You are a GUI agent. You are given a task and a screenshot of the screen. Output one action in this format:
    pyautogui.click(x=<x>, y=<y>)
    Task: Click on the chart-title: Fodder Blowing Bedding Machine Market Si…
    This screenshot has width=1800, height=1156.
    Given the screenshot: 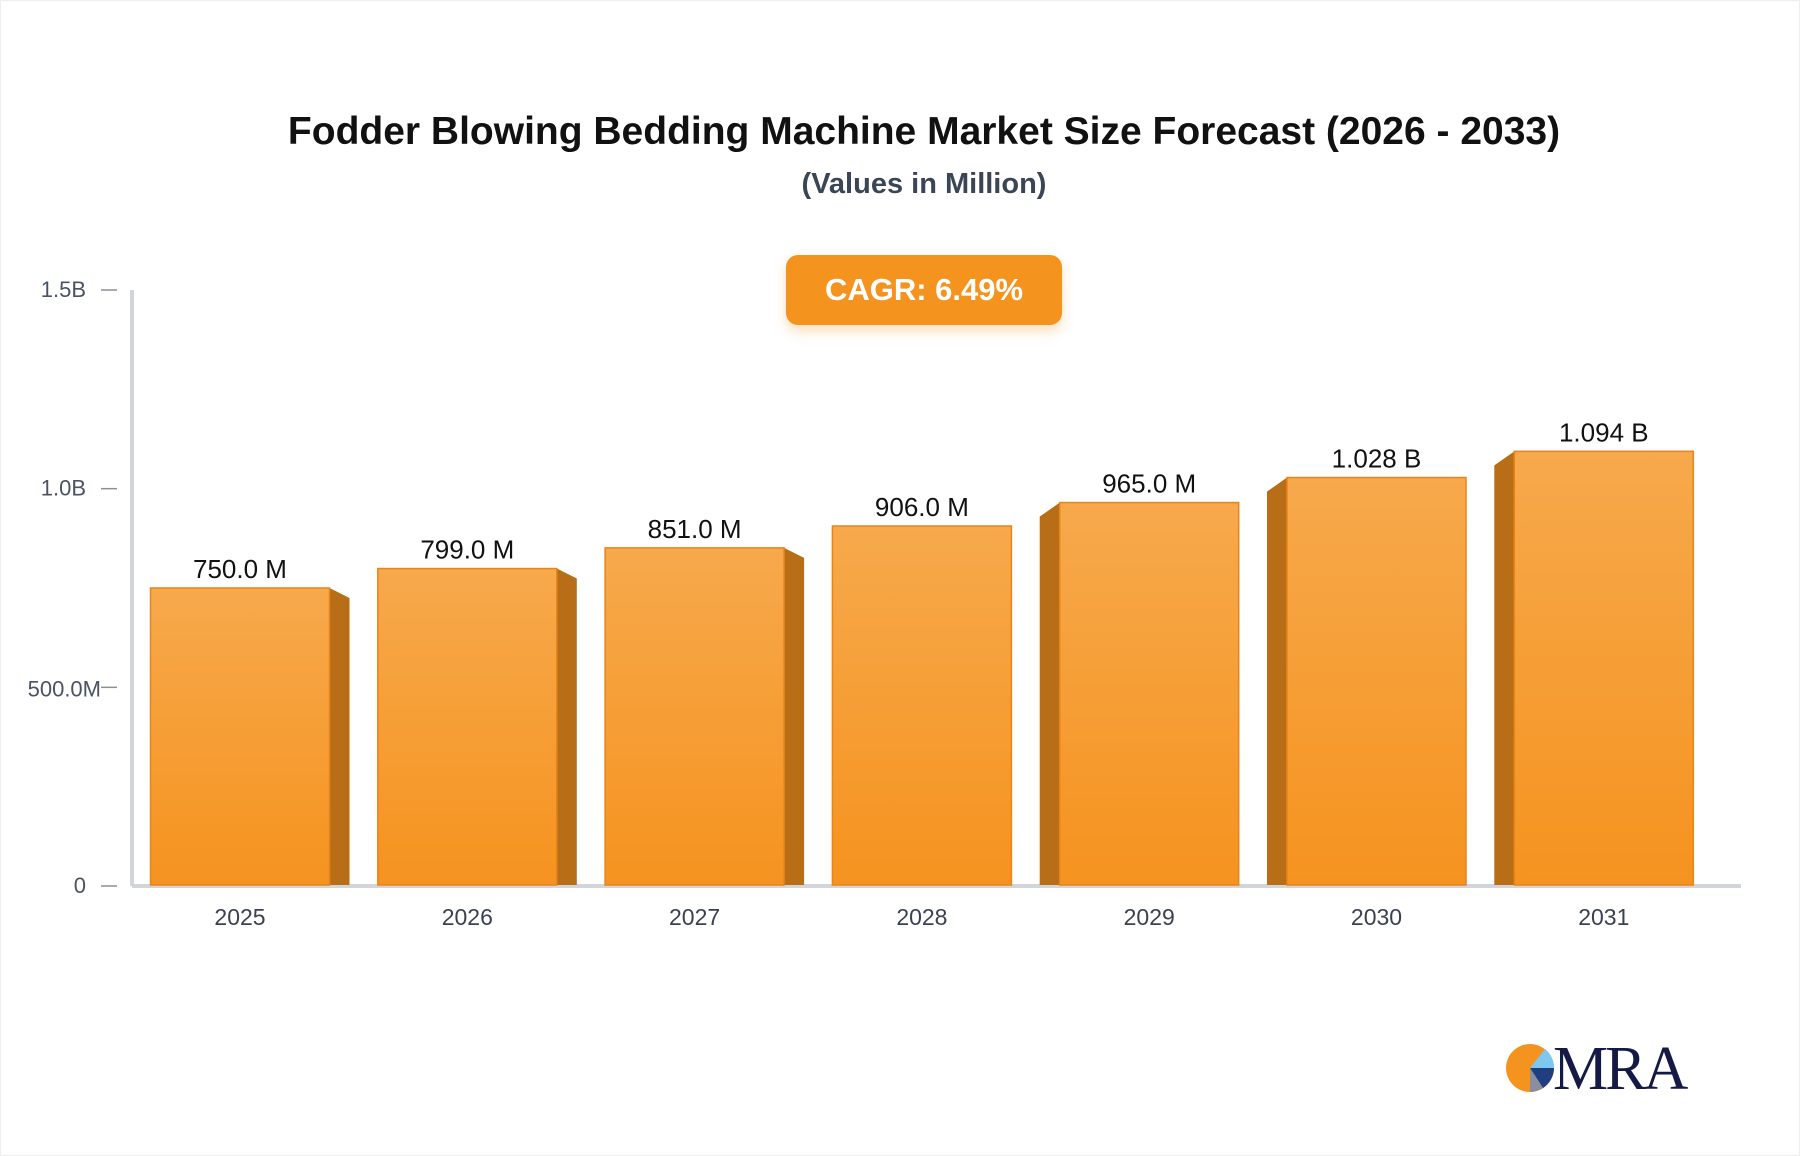 What is the action you would take?
    pyautogui.click(x=924, y=131)
    